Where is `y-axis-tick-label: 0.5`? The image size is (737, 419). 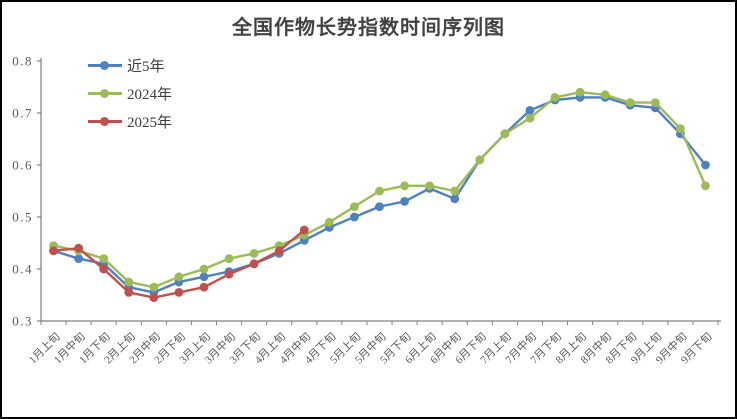
y-axis-tick-label: 0.5 is located at coordinates (22, 217).